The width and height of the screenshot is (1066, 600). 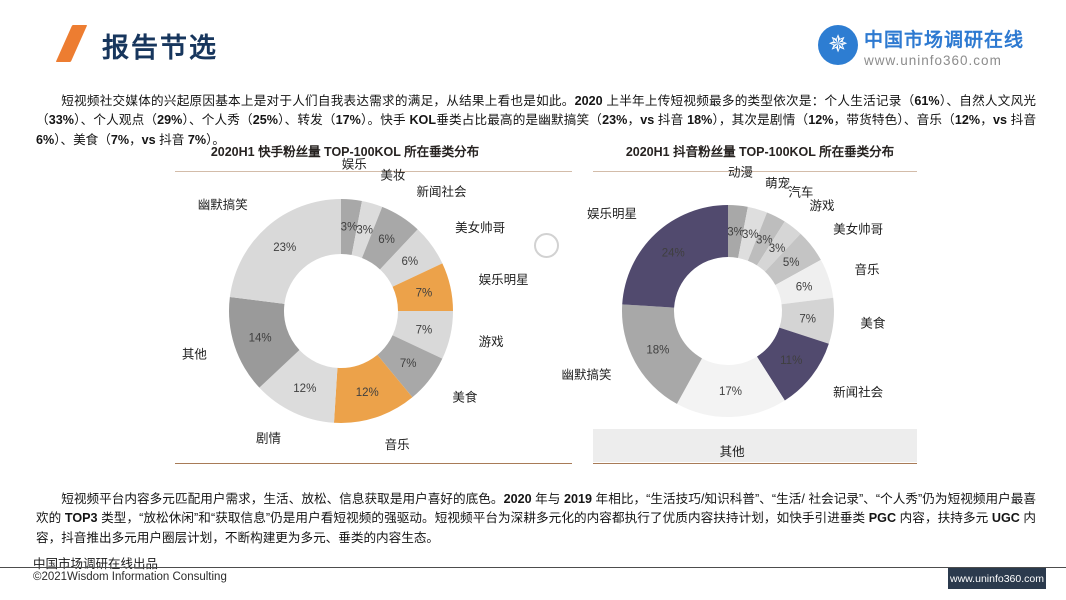 I want to click on chart-title-kuaishou: 2020H1 快手粉丝量 TOP-100KOL 所在垂类分布, so click(x=345, y=152).